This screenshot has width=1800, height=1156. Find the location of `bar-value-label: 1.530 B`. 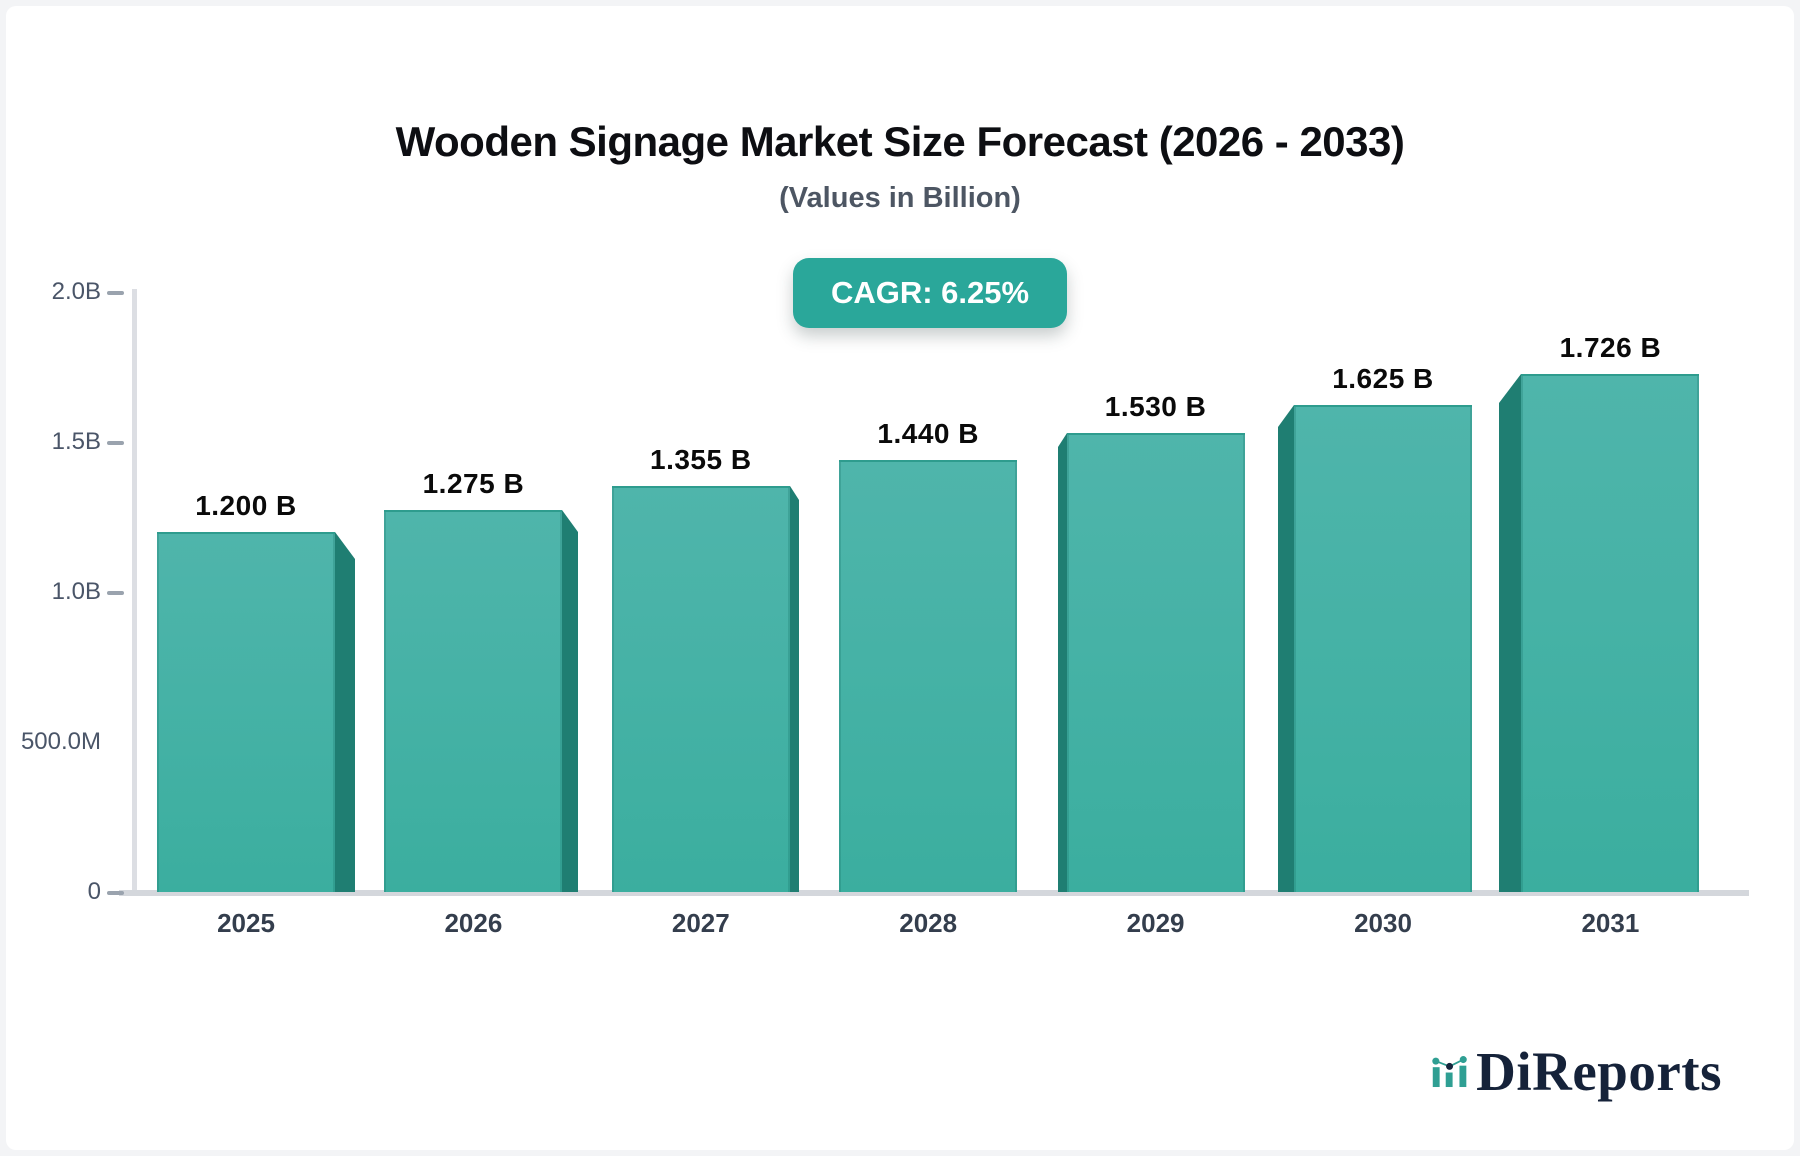

bar-value-label: 1.530 B is located at coordinates (1155, 406).